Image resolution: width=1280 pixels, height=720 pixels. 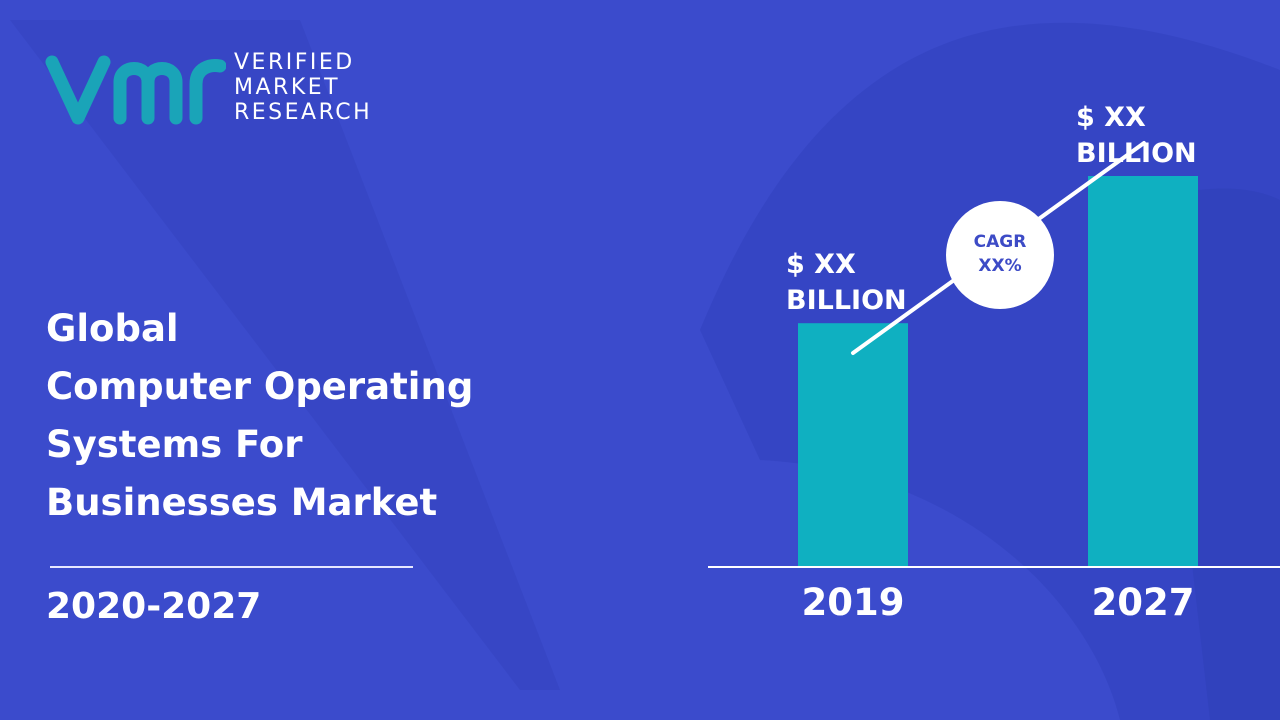 What do you see at coordinates (242, 502) in the screenshot?
I see `title-line-4: Businesses Market` at bounding box center [242, 502].